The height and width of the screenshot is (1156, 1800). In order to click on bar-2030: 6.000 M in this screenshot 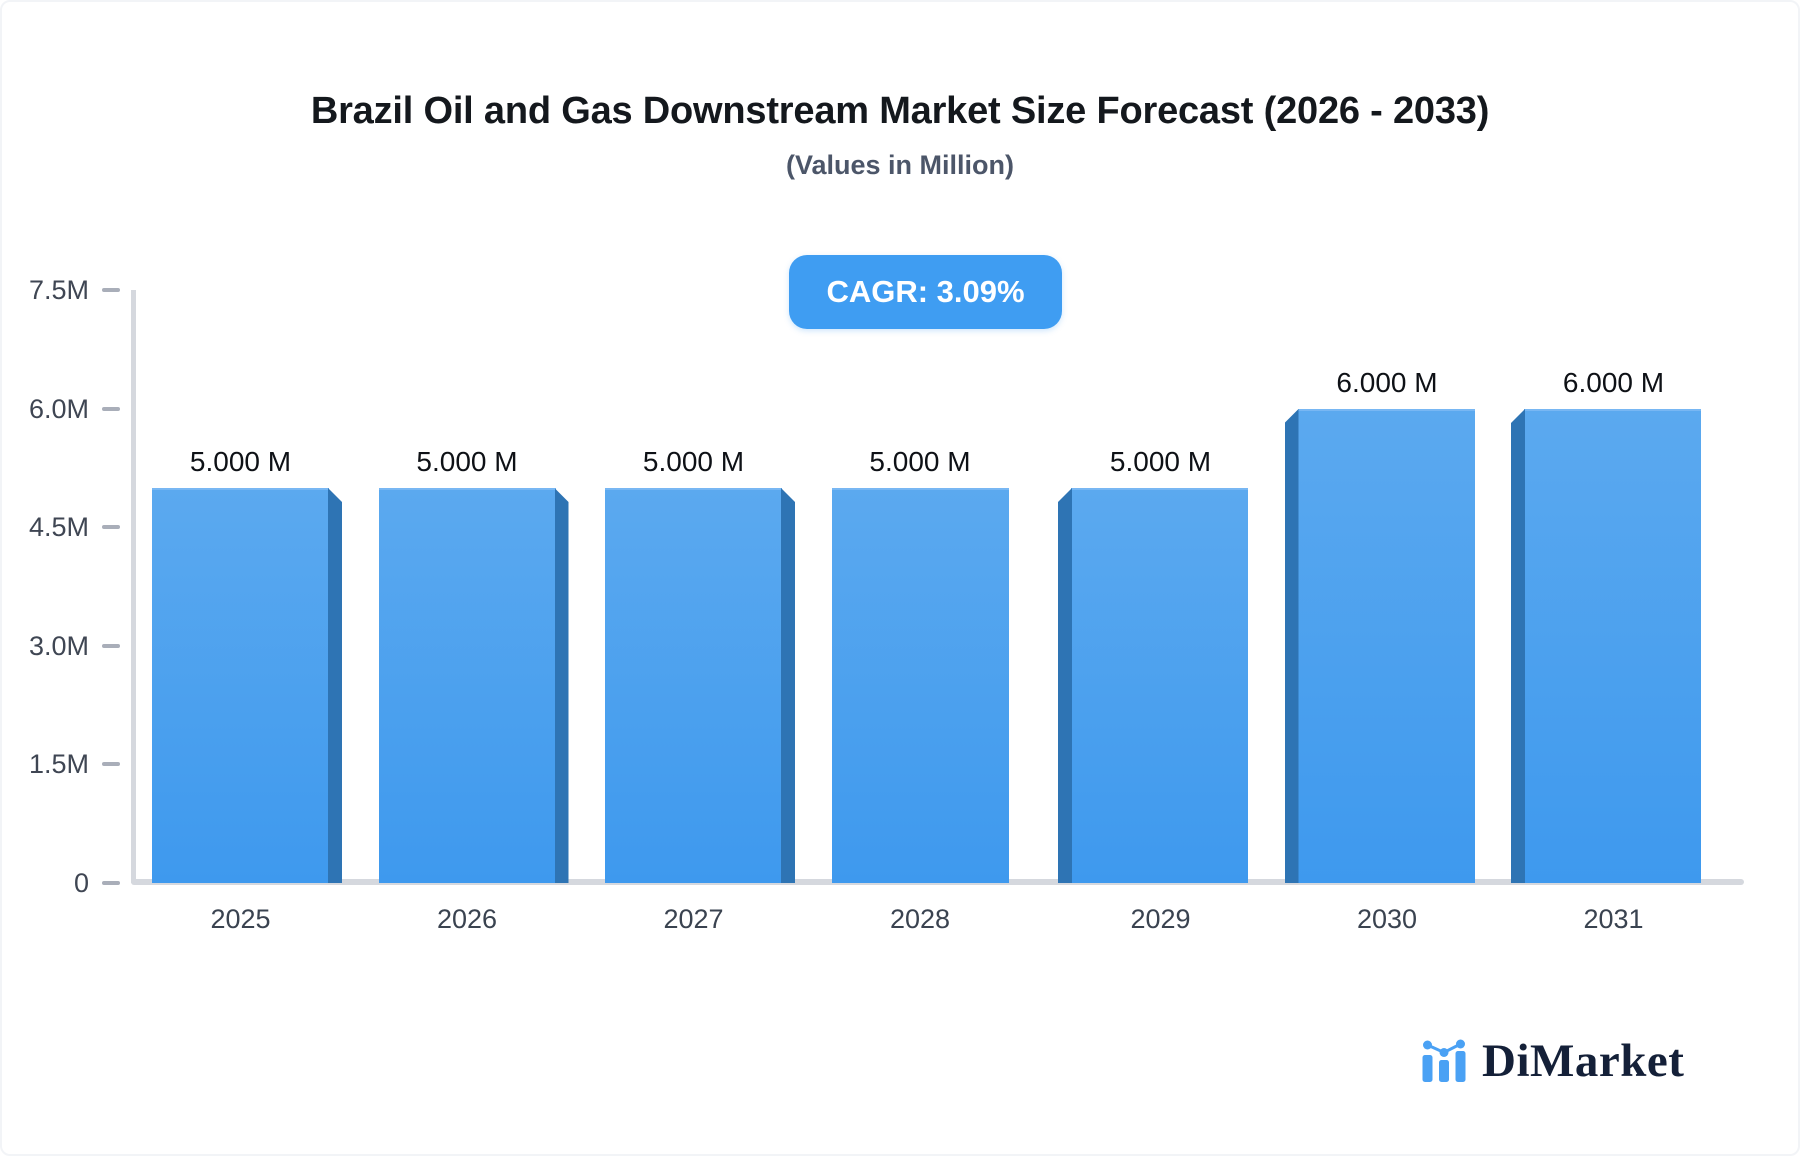, I will do `click(1379, 625)`.